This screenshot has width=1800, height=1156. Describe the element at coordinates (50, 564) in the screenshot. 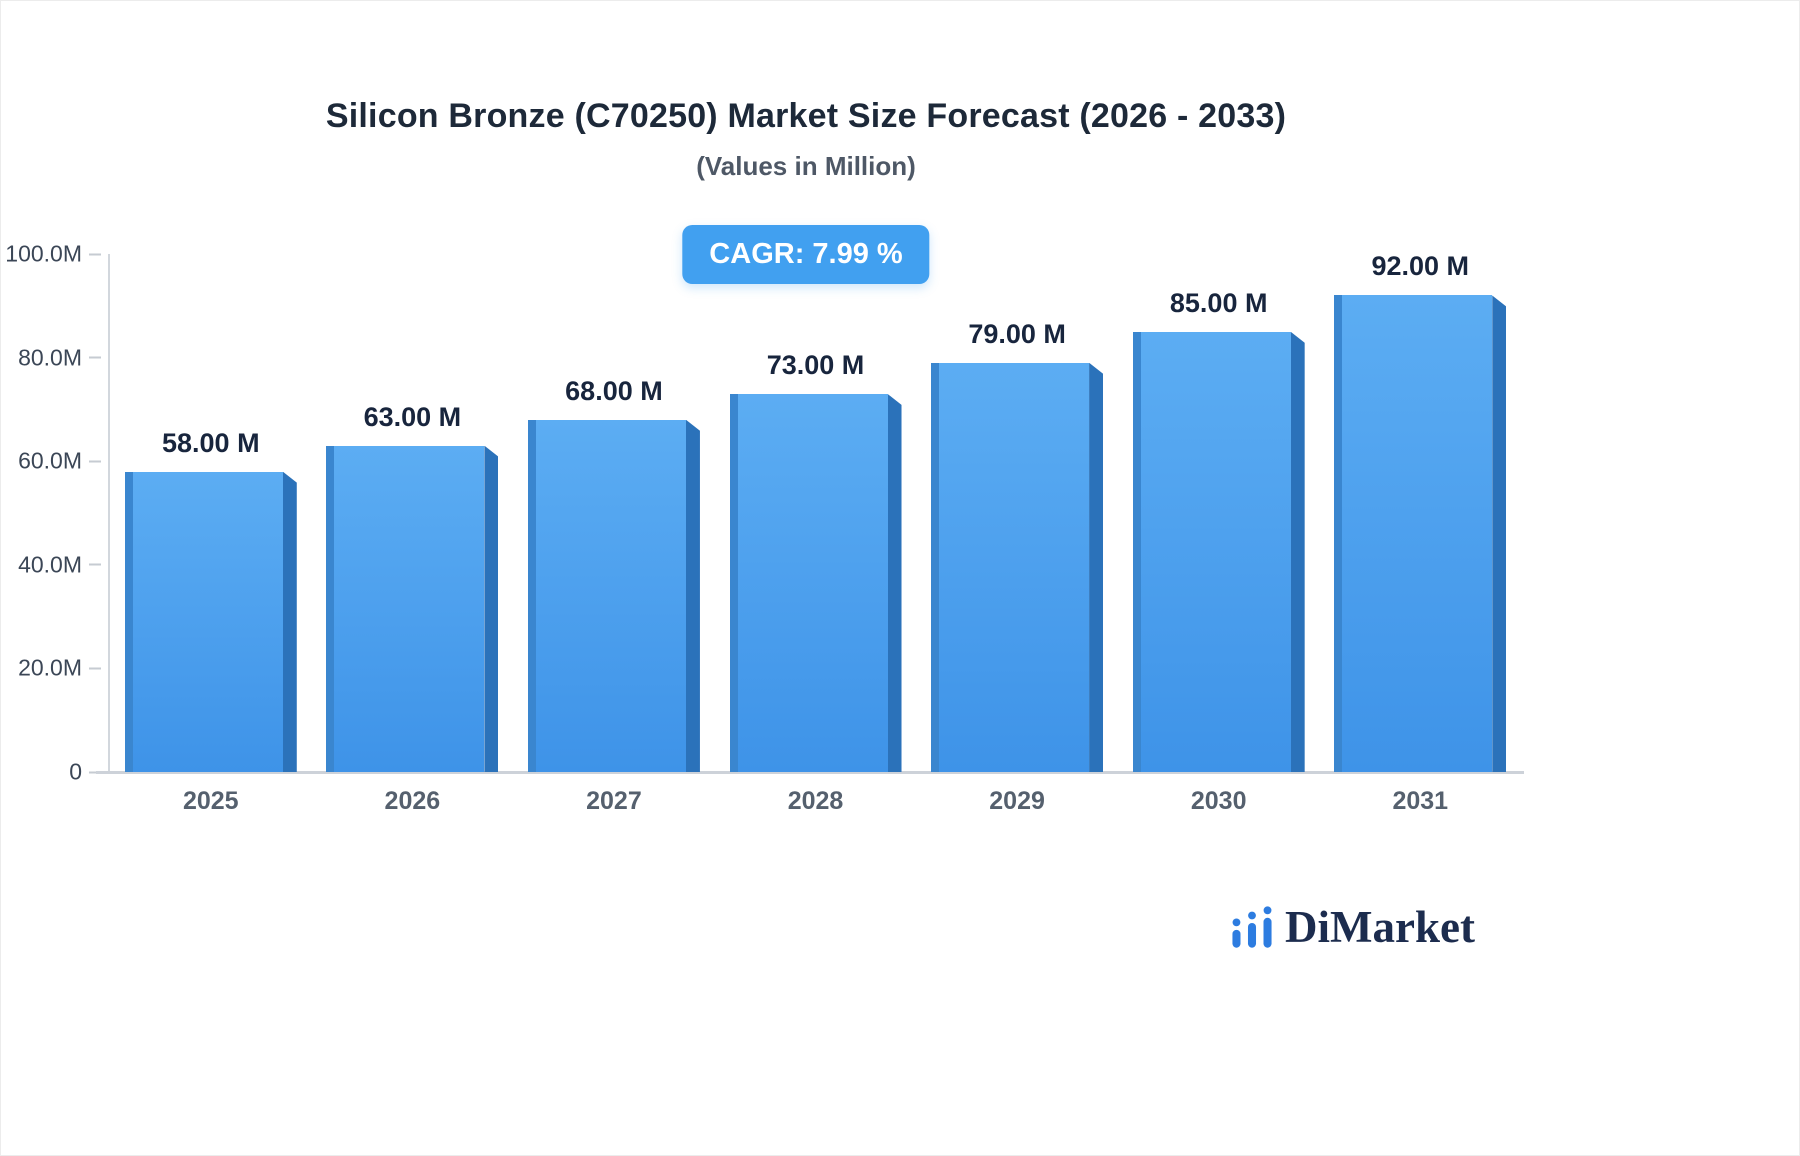

I see `y-tick-label: 40.0M` at that location.